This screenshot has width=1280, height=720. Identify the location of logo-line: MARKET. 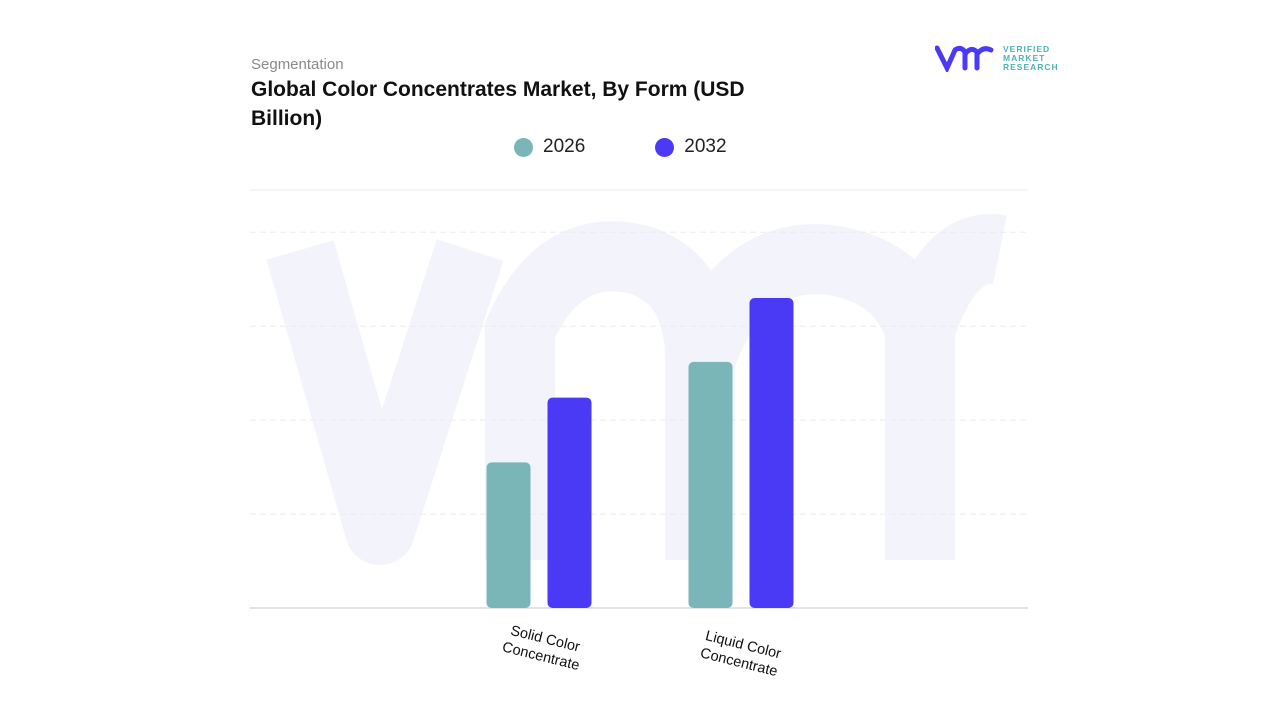
(1024, 57).